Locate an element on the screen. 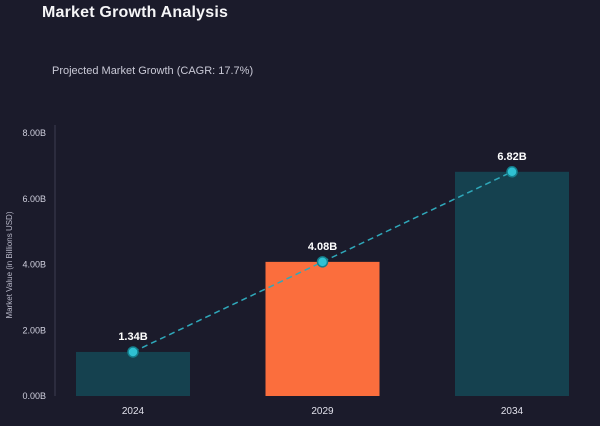  bar-value-label: 4.08B is located at coordinates (322, 247).